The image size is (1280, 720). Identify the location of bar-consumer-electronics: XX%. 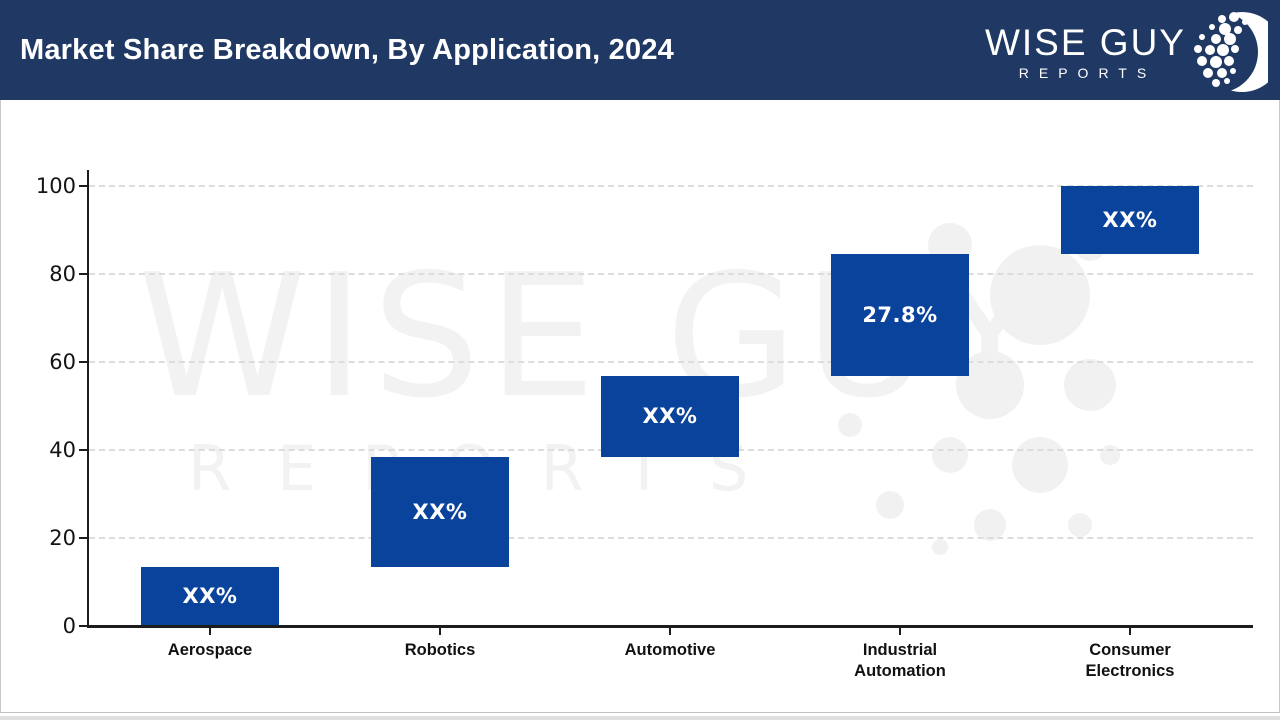
(1130, 220).